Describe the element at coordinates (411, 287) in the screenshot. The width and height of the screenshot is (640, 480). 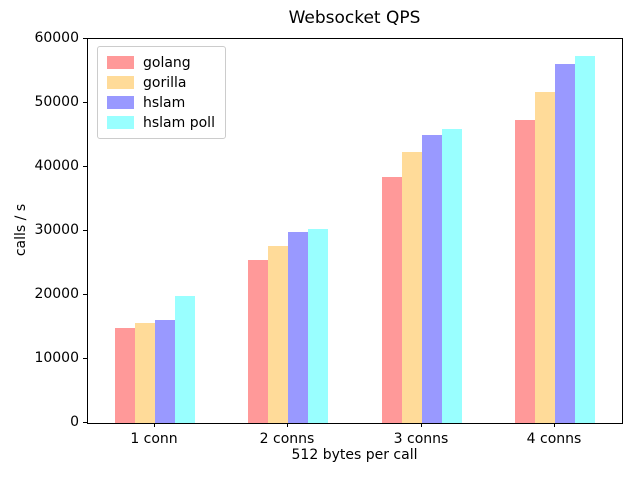
I see `bar-gorilla-3-conns` at that location.